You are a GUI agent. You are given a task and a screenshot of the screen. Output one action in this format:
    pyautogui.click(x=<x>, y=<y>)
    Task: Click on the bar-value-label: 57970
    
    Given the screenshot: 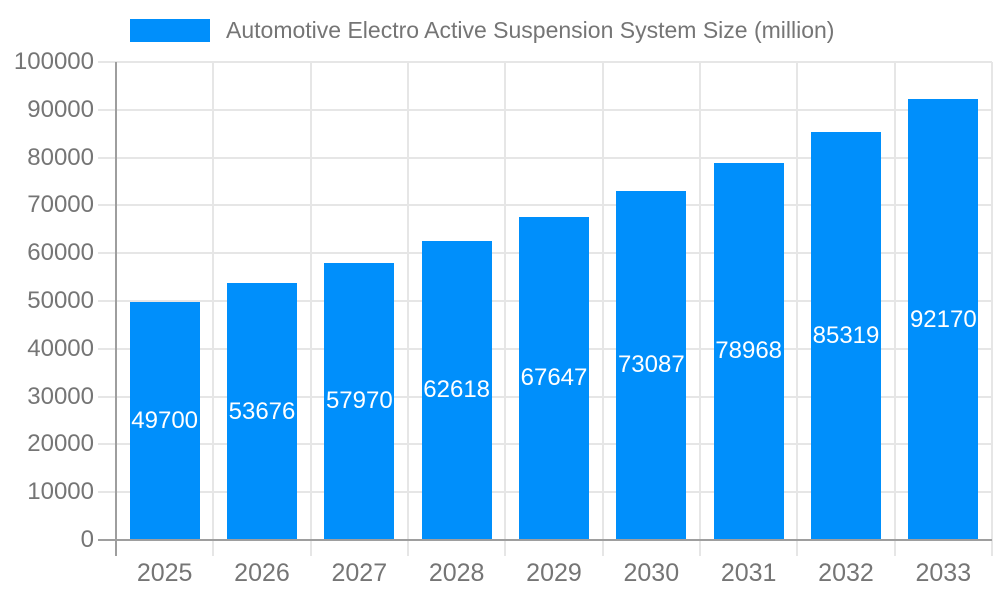 What is the action you would take?
    pyautogui.click(x=359, y=401)
    